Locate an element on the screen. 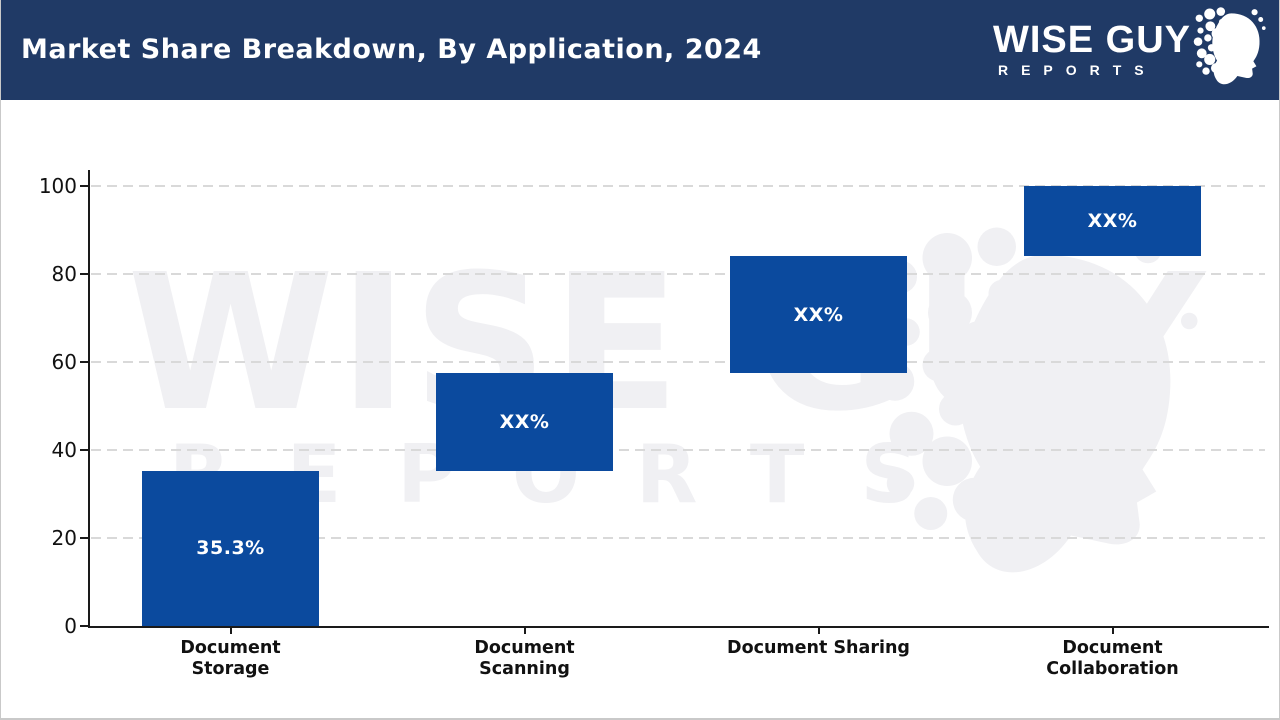 This screenshot has width=1280, height=720. logo-name: WISE GUY is located at coordinates (1091, 39).